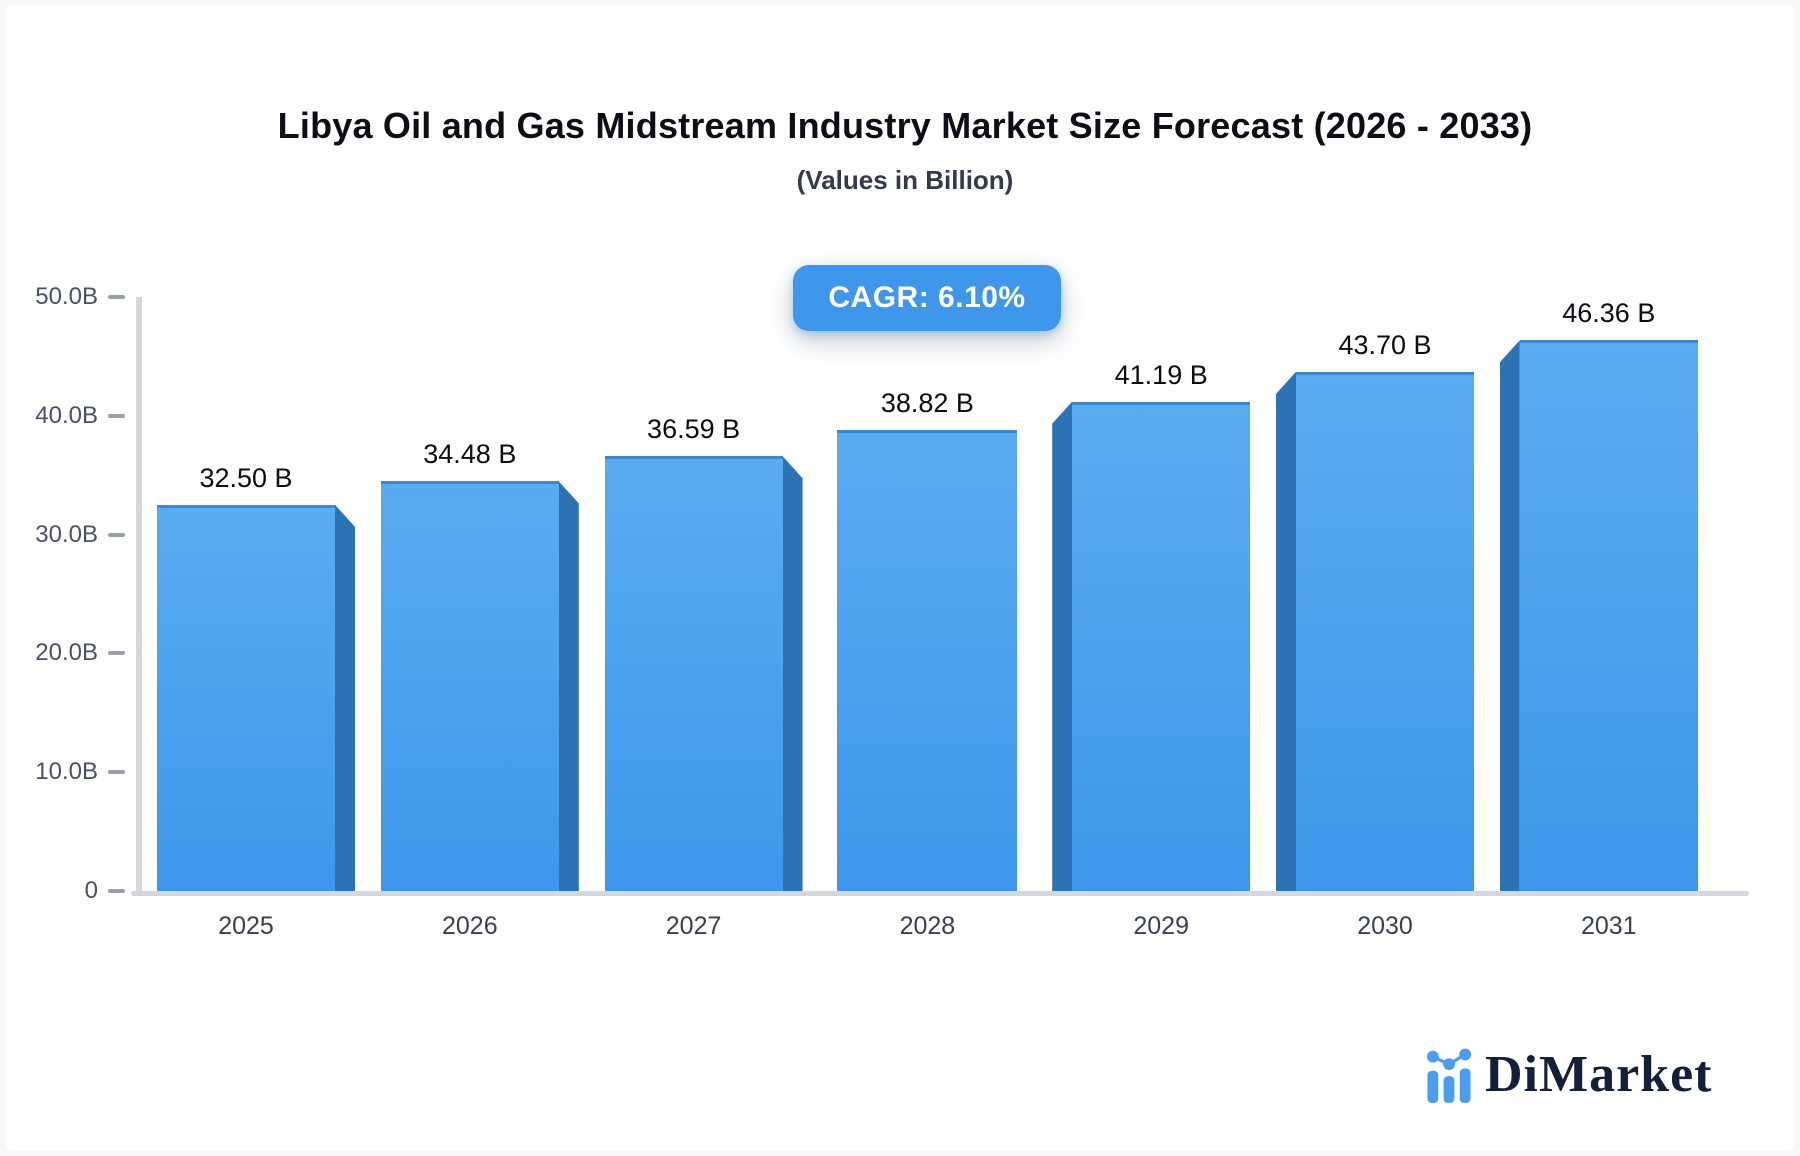  Describe the element at coordinates (246, 926) in the screenshot. I see `x-axis-label: 2025` at that location.